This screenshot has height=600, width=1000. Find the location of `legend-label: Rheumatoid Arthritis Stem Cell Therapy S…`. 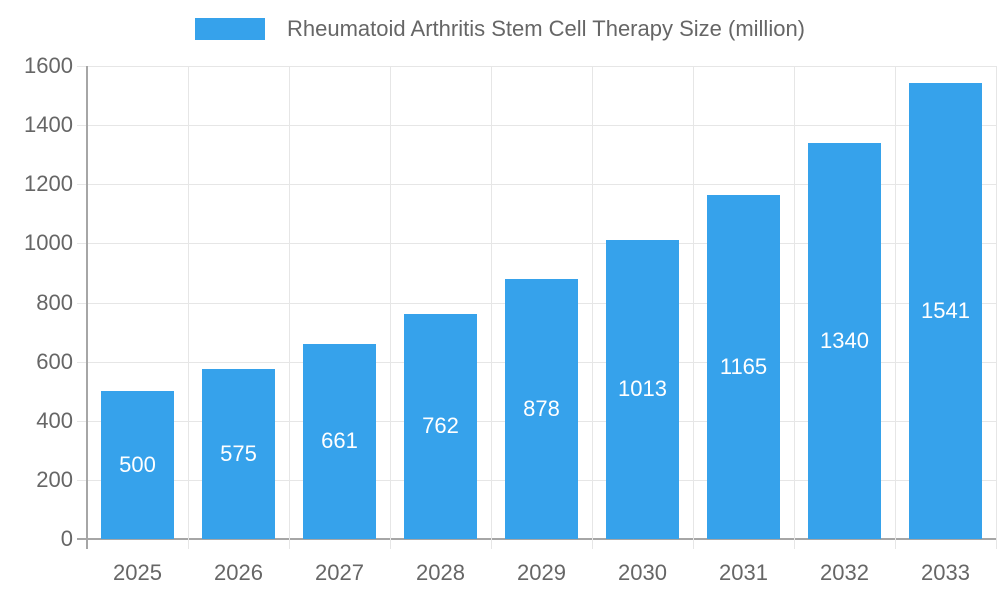

legend-label: Rheumatoid Arthritis Stem Cell Therapy S… is located at coordinates (546, 28).